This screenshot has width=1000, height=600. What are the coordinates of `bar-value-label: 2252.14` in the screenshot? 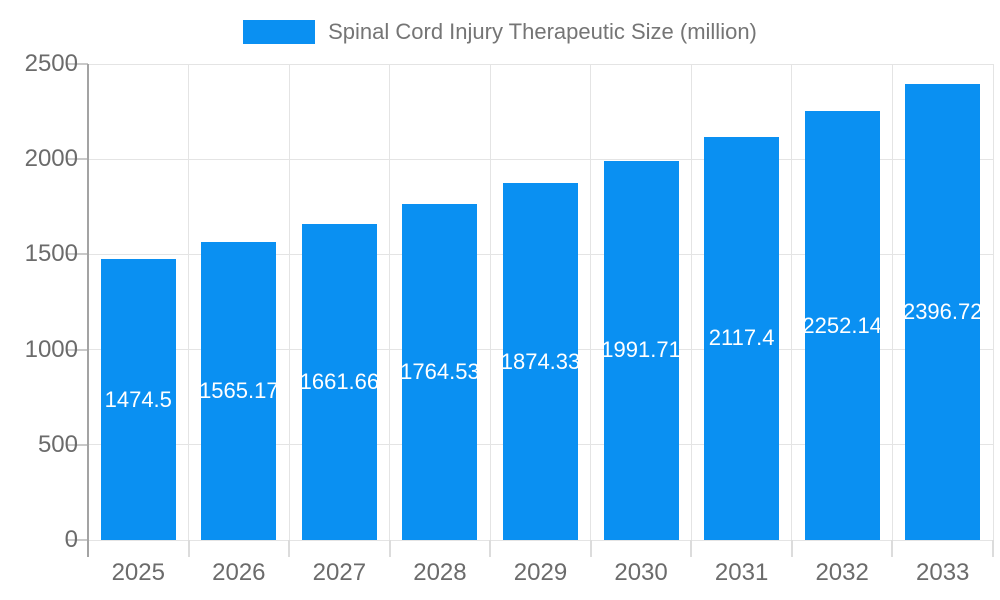 It's located at (842, 325).